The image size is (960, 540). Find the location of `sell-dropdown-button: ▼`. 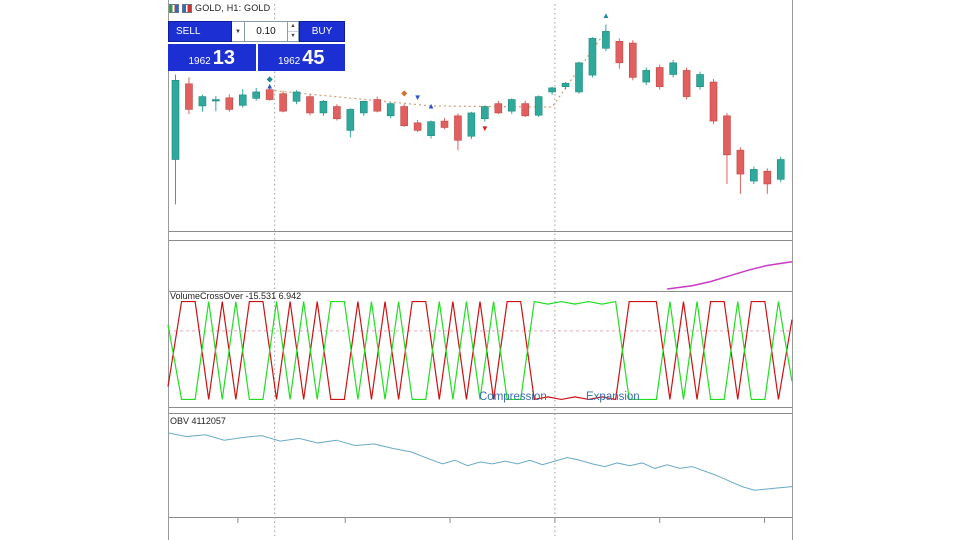

sell-dropdown-button: ▼ is located at coordinates (238, 31).